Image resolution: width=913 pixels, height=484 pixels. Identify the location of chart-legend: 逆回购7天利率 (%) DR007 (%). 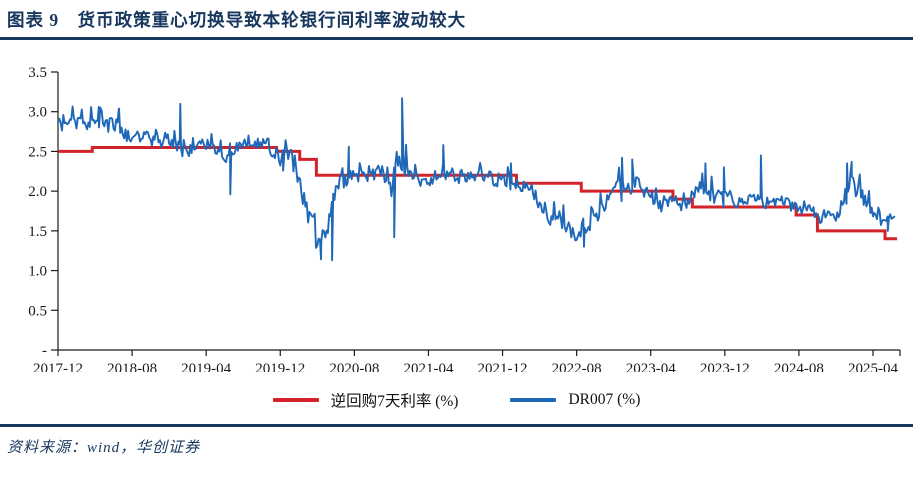
(456, 400).